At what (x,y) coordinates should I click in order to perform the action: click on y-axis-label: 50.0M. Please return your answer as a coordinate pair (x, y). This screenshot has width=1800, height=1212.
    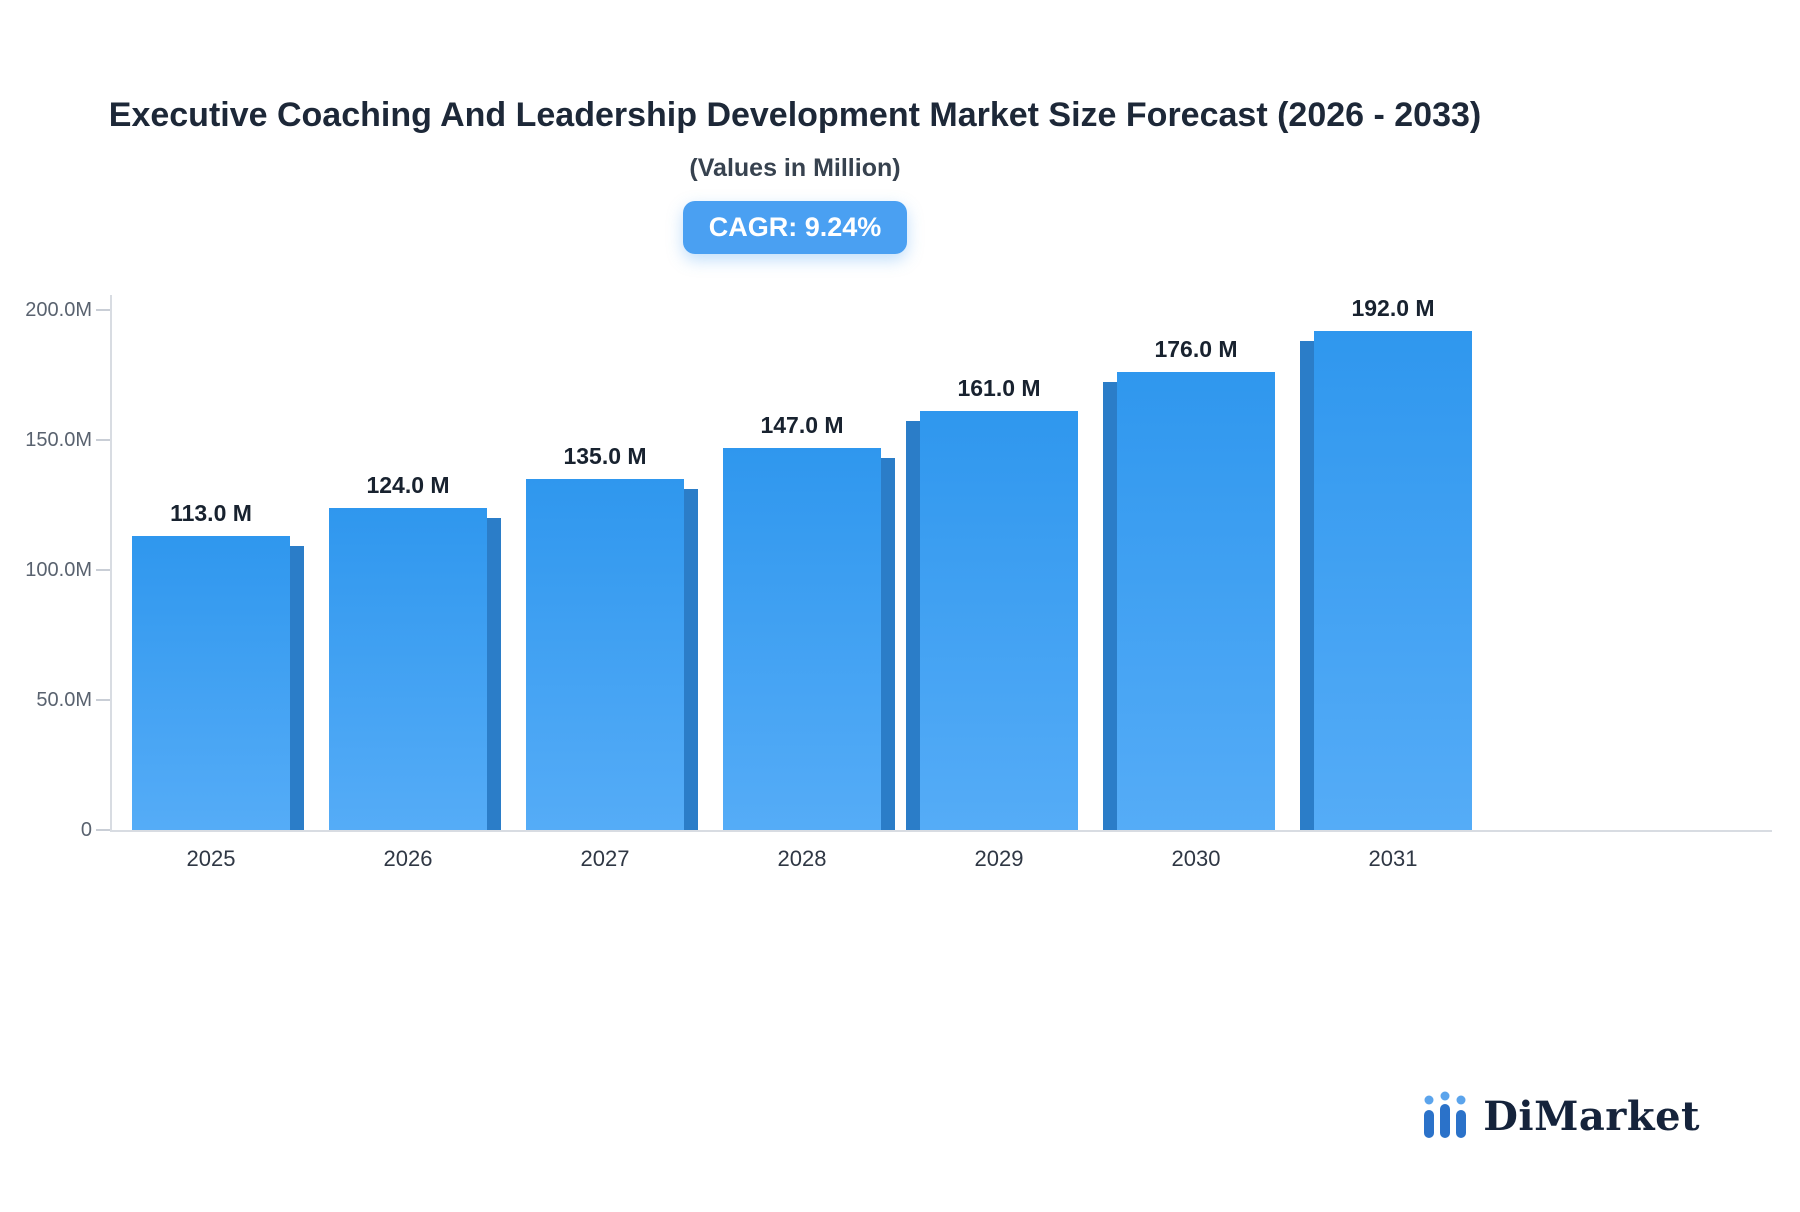
    Looking at the image, I should click on (64, 700).